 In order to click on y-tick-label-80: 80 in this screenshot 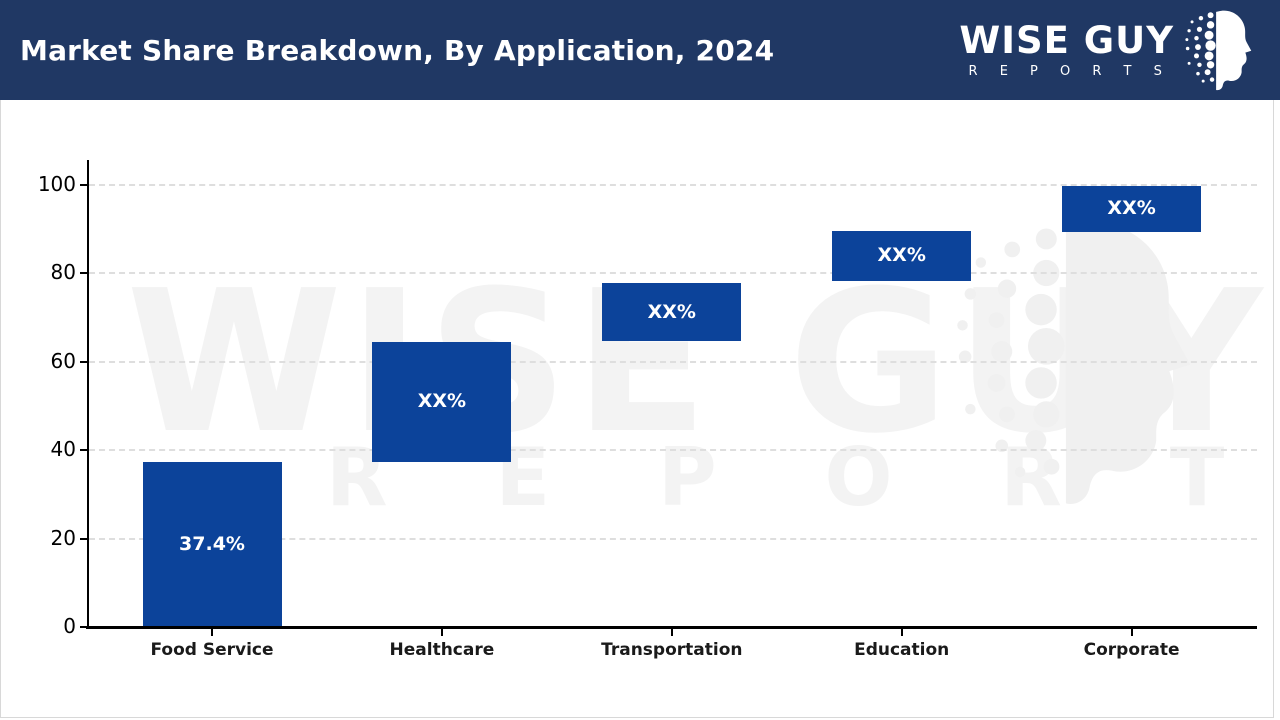, I will do `click(63, 272)`.